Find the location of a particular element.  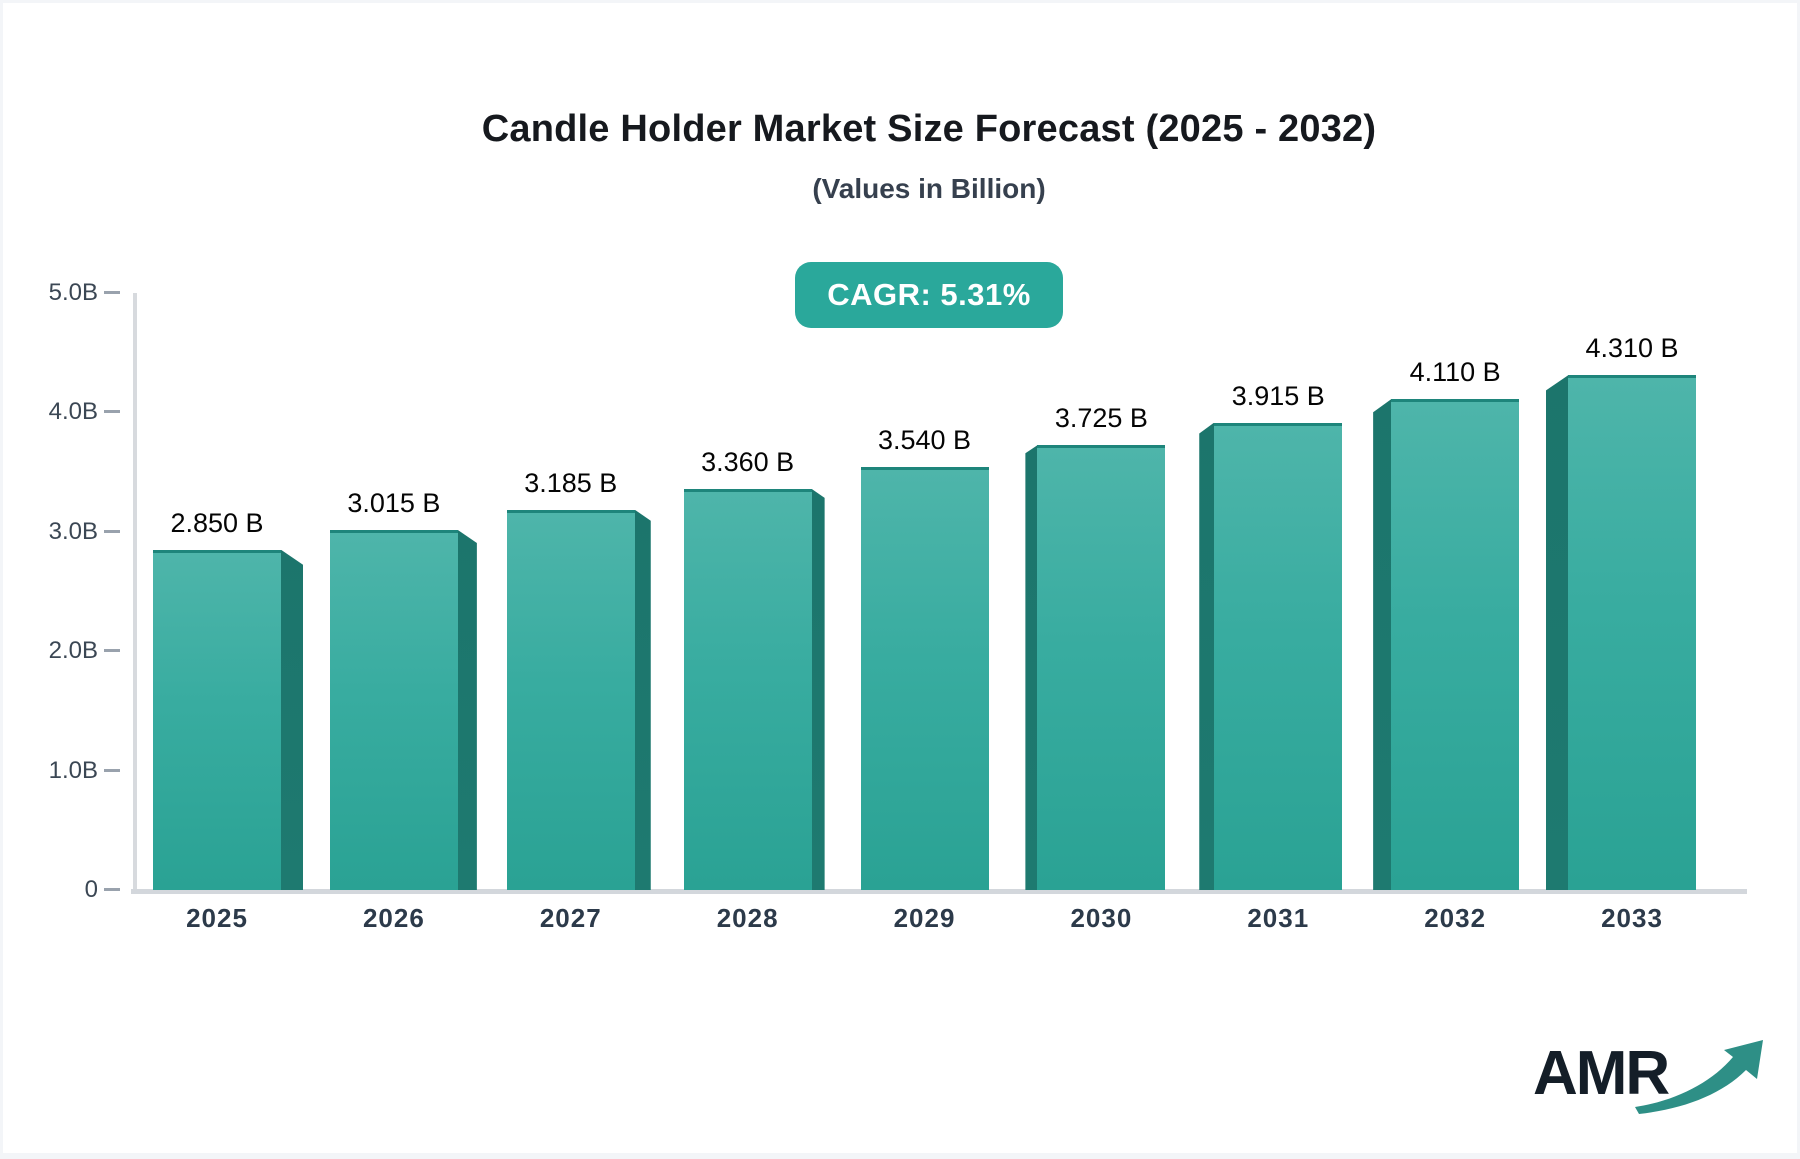

bar-value-label-2033: 4.310 B is located at coordinates (1632, 348).